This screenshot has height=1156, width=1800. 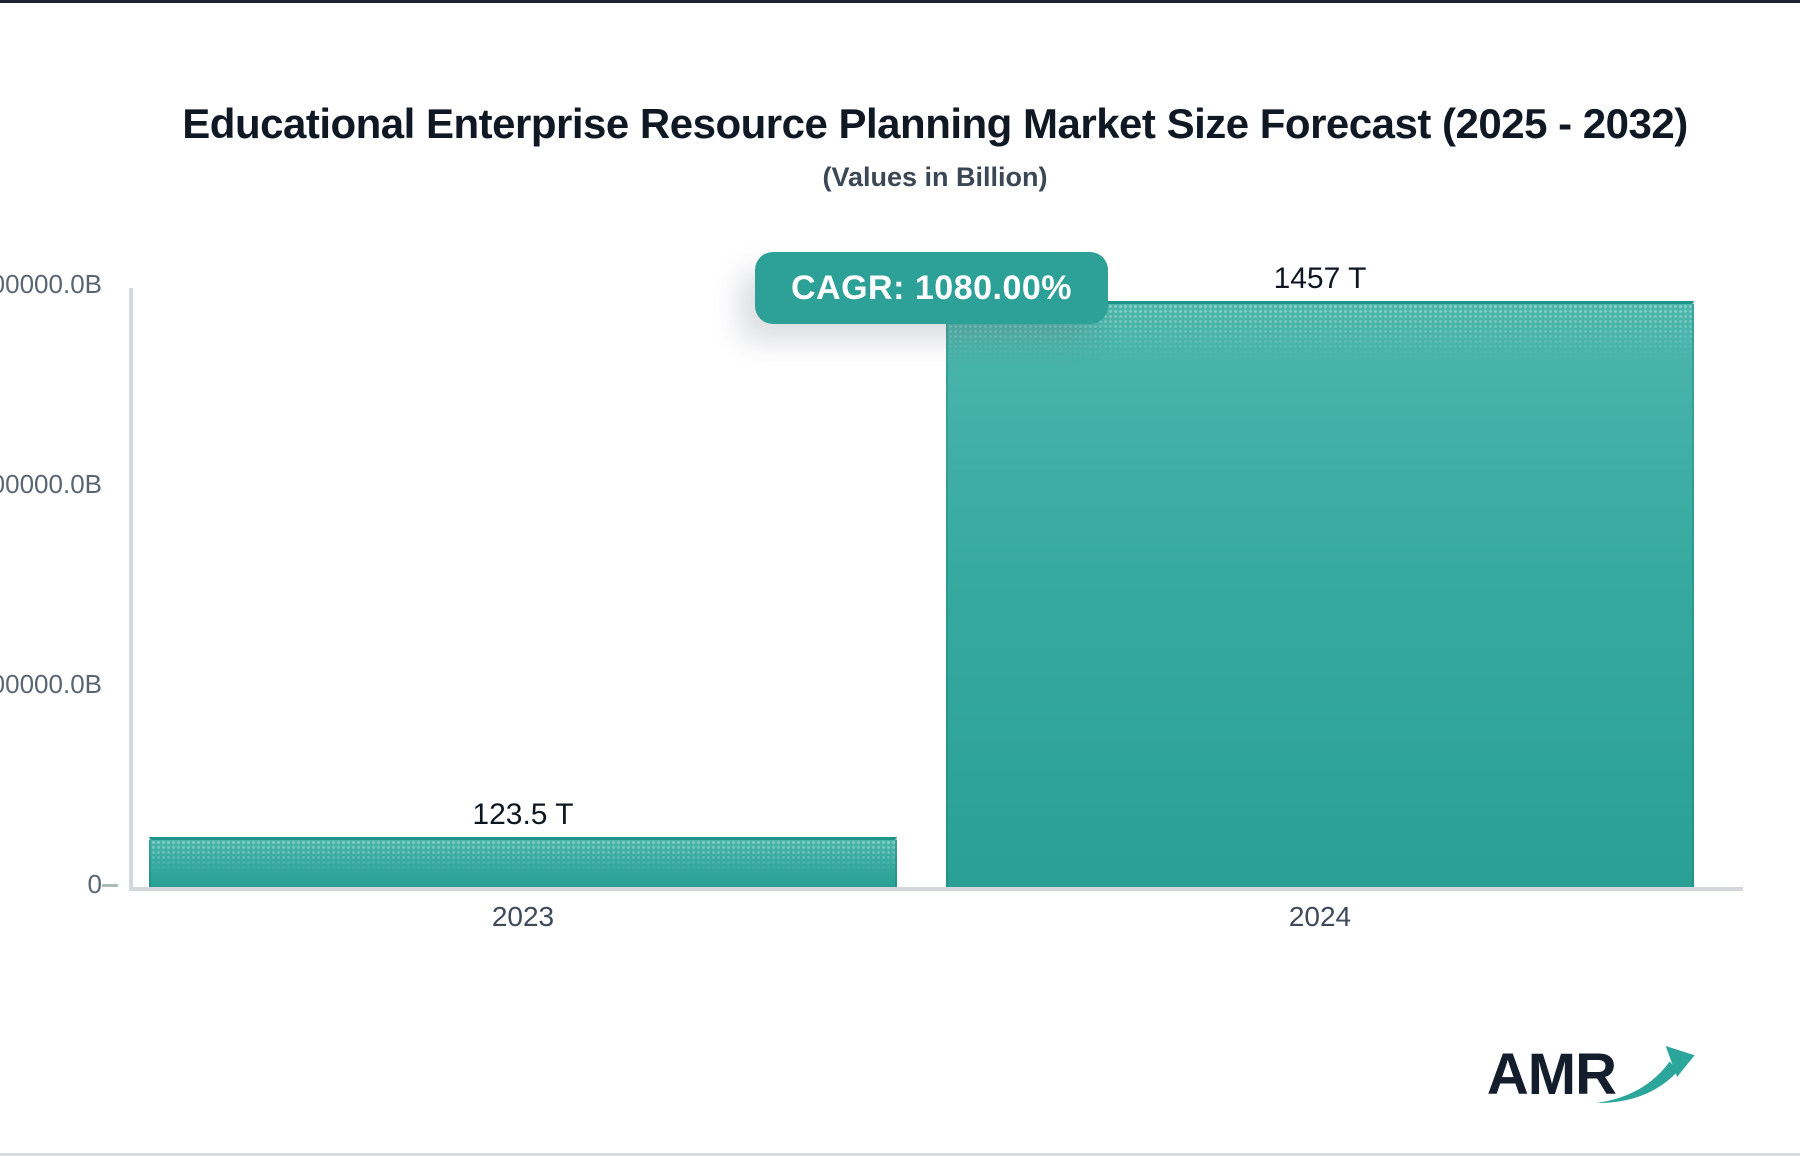 I want to click on y-tick-label-zero: 0, so click(x=94, y=884).